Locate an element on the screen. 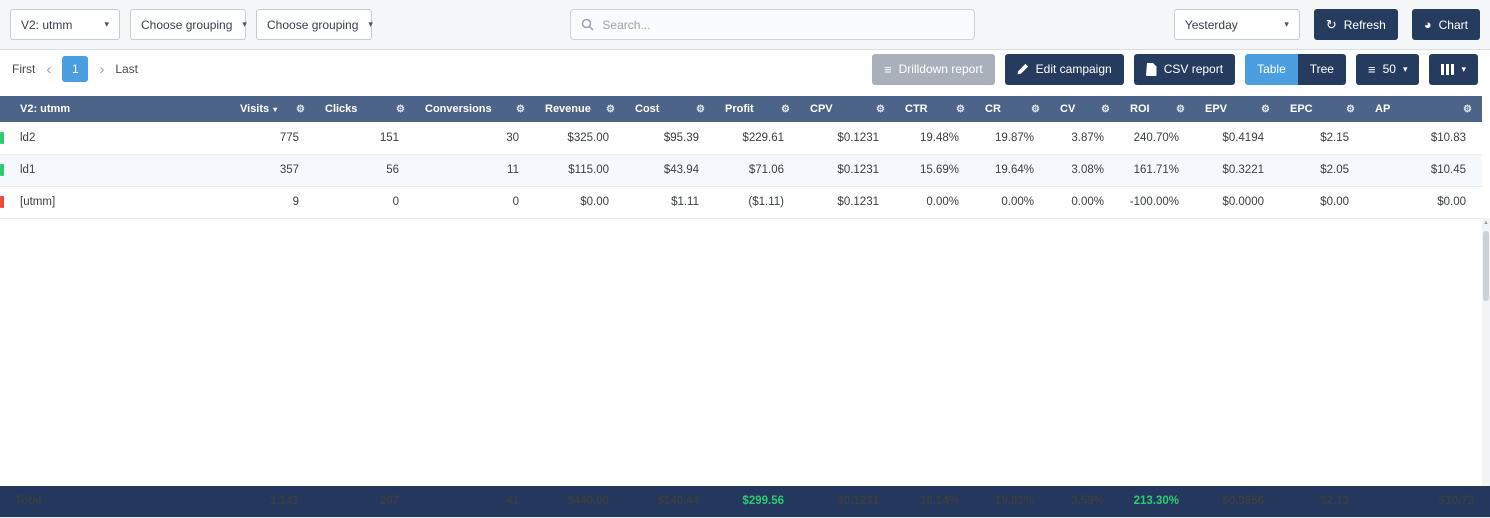 The image size is (1490, 518). cell-epv: $0.4194 is located at coordinates (1237, 138).